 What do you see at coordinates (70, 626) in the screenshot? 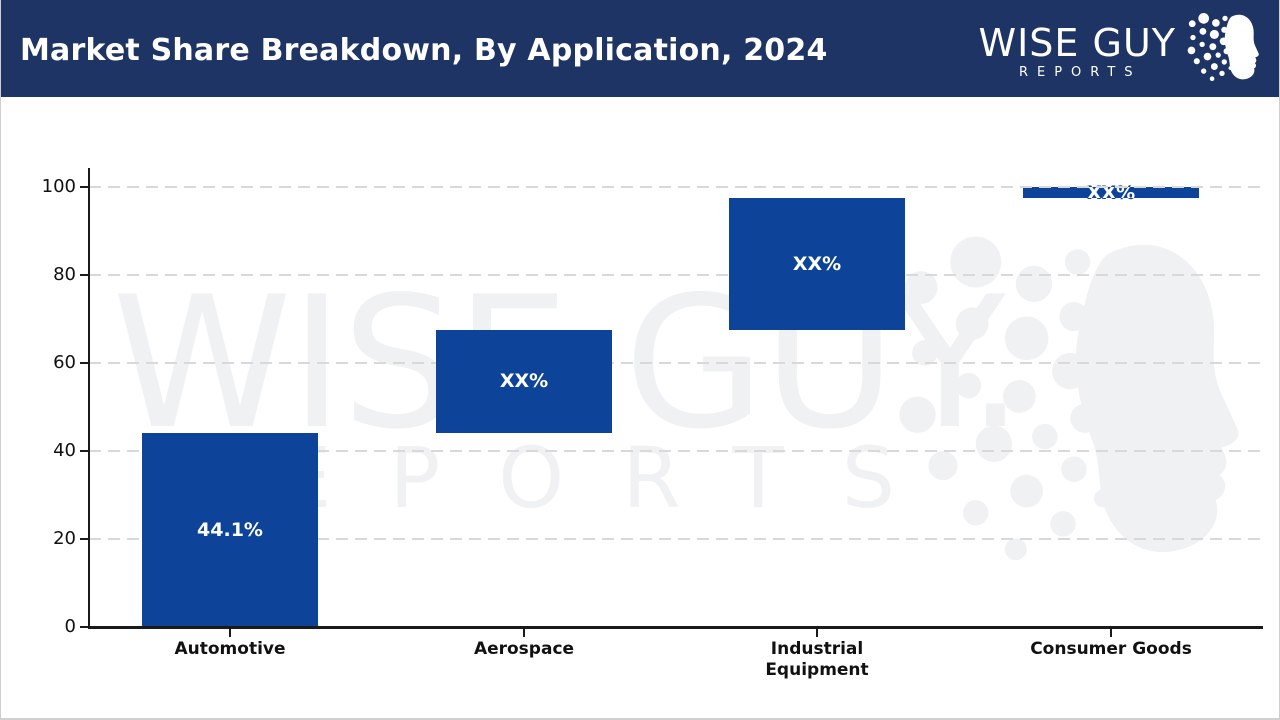
I see `y-tick-label: 0` at bounding box center [70, 626].